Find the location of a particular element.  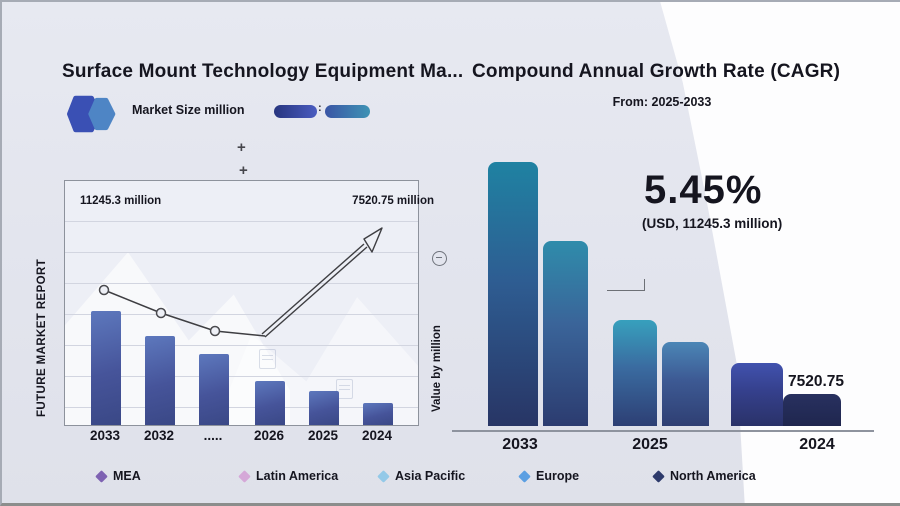

legend-item-mea: MEA is located at coordinates (118, 476).